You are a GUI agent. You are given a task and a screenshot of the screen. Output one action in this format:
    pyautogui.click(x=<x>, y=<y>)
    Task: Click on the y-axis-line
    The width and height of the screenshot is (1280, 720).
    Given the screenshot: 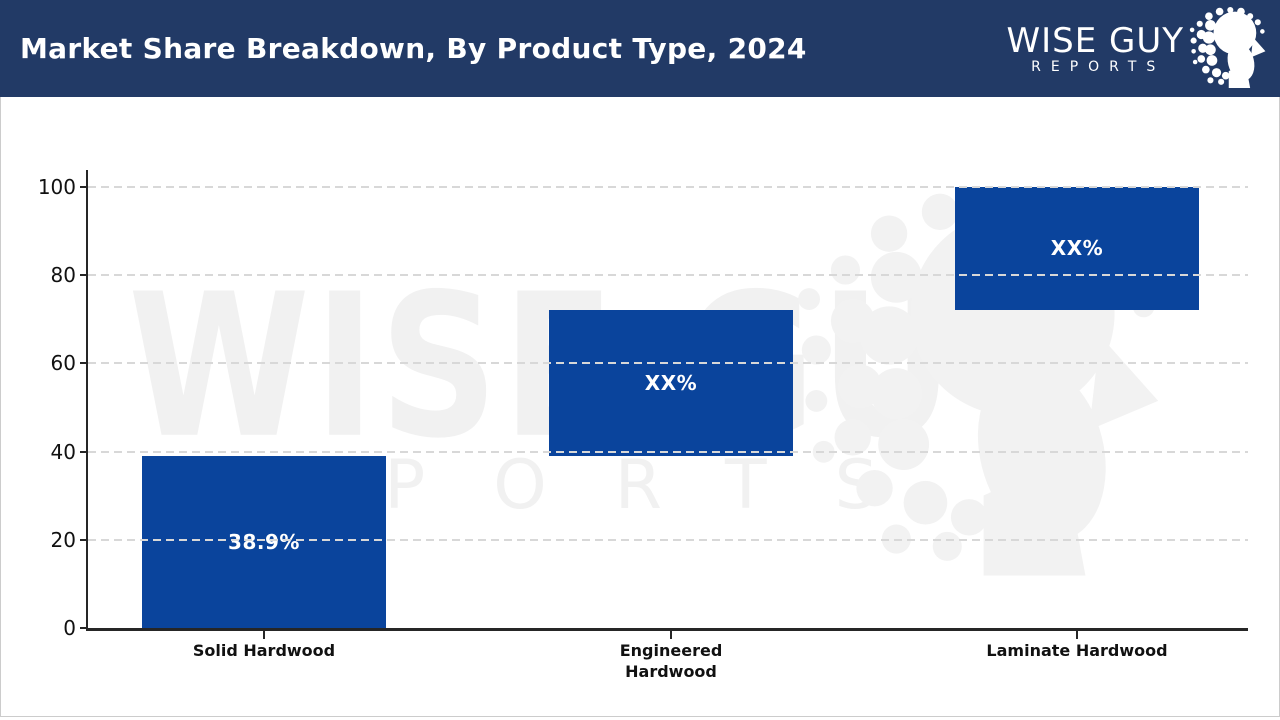 What is the action you would take?
    pyautogui.click(x=87, y=400)
    